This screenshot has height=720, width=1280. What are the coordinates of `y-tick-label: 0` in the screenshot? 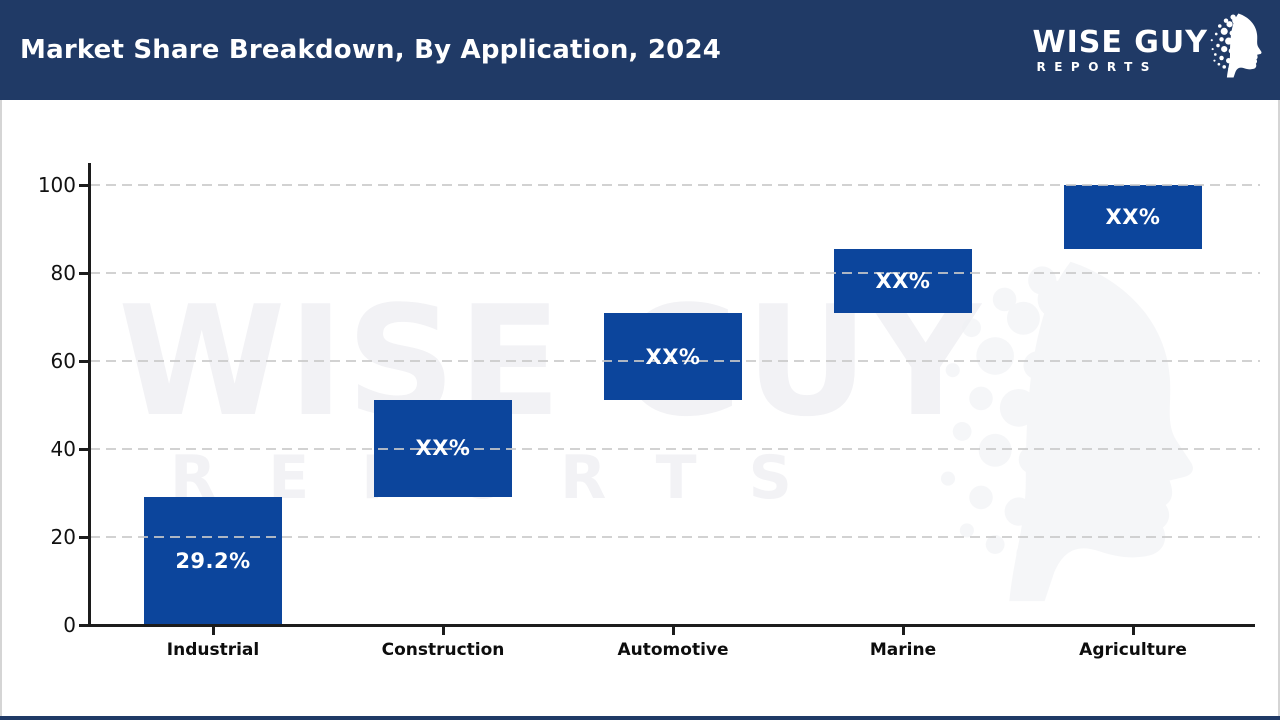 It's located at (69, 625).